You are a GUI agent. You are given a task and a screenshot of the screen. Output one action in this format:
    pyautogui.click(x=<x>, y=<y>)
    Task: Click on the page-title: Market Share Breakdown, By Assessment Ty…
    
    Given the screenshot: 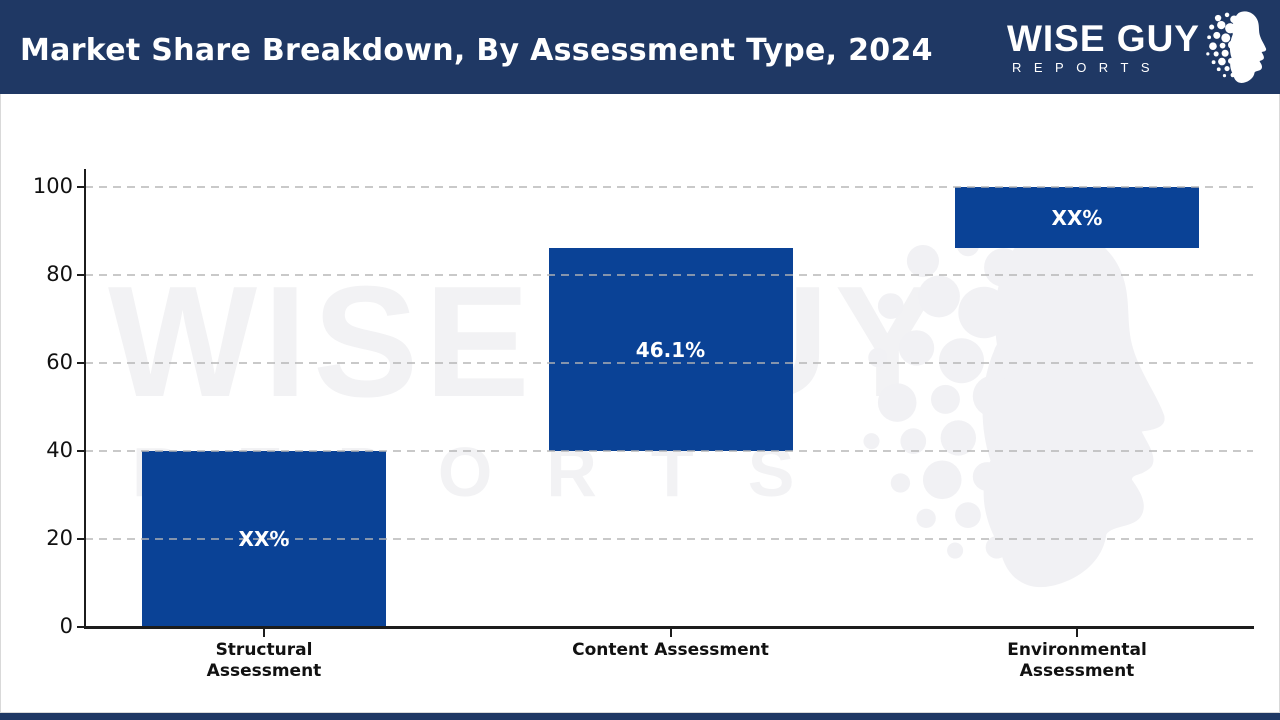 What is the action you would take?
    pyautogui.click(x=476, y=50)
    